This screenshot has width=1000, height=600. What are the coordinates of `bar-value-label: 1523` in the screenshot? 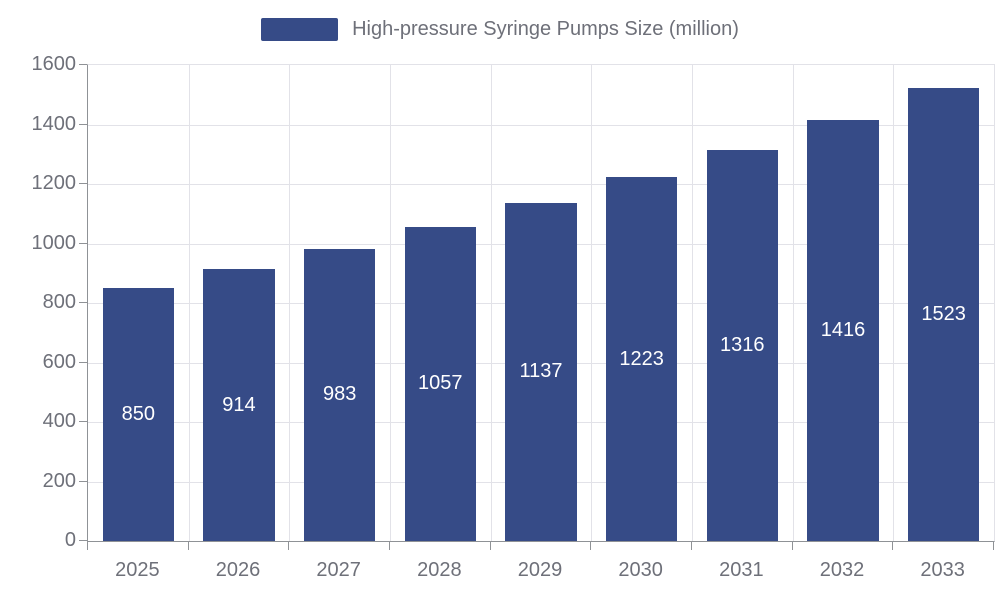 It's located at (943, 313).